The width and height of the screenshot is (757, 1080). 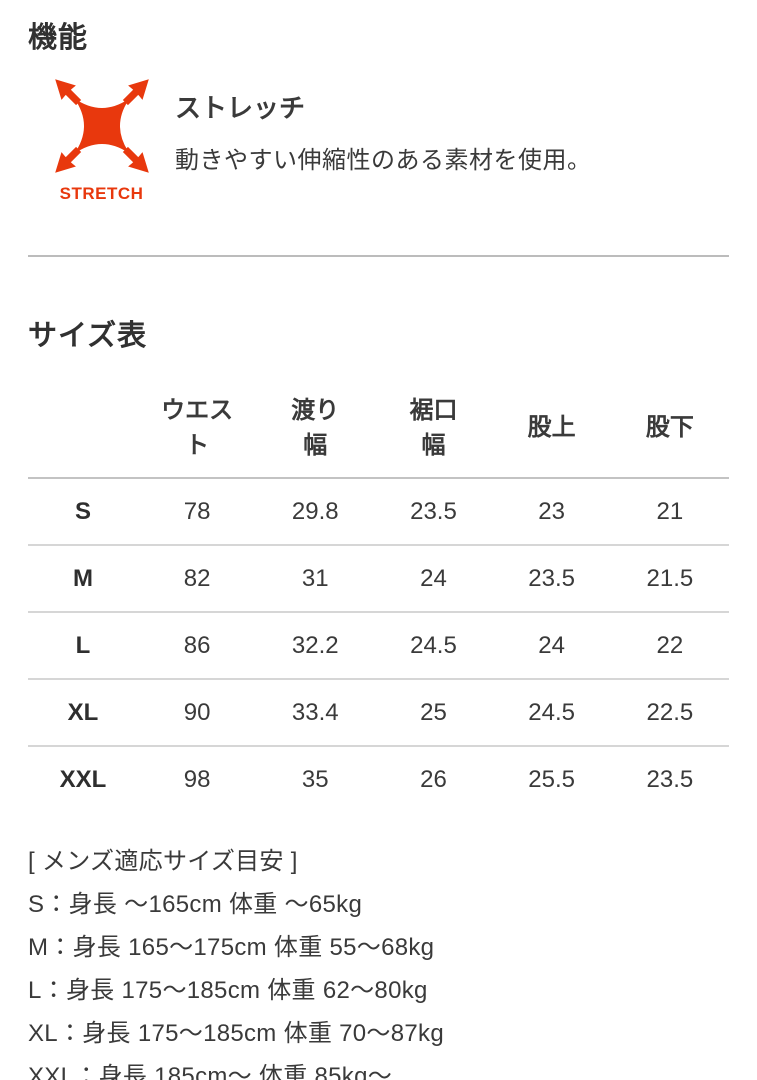 What do you see at coordinates (315, 512) in the screenshot?
I see `value-cell: 29.8` at bounding box center [315, 512].